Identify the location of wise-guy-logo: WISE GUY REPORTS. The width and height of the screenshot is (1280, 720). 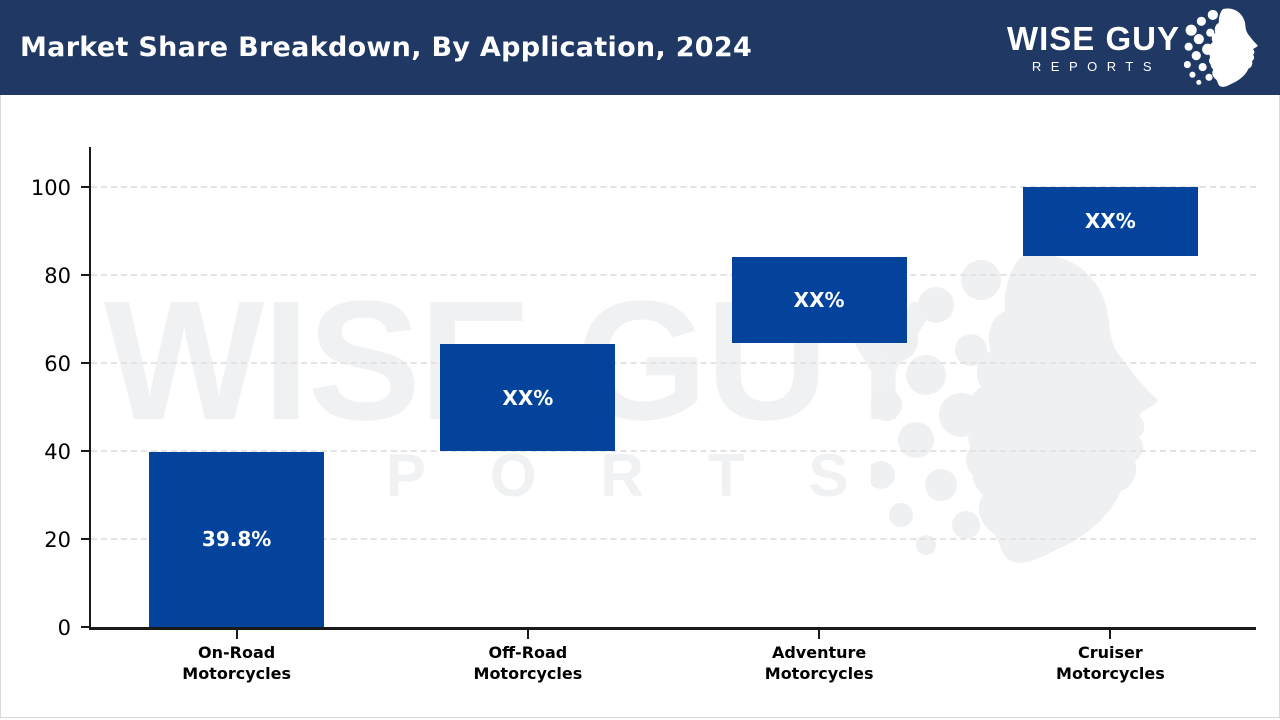
(1134, 48).